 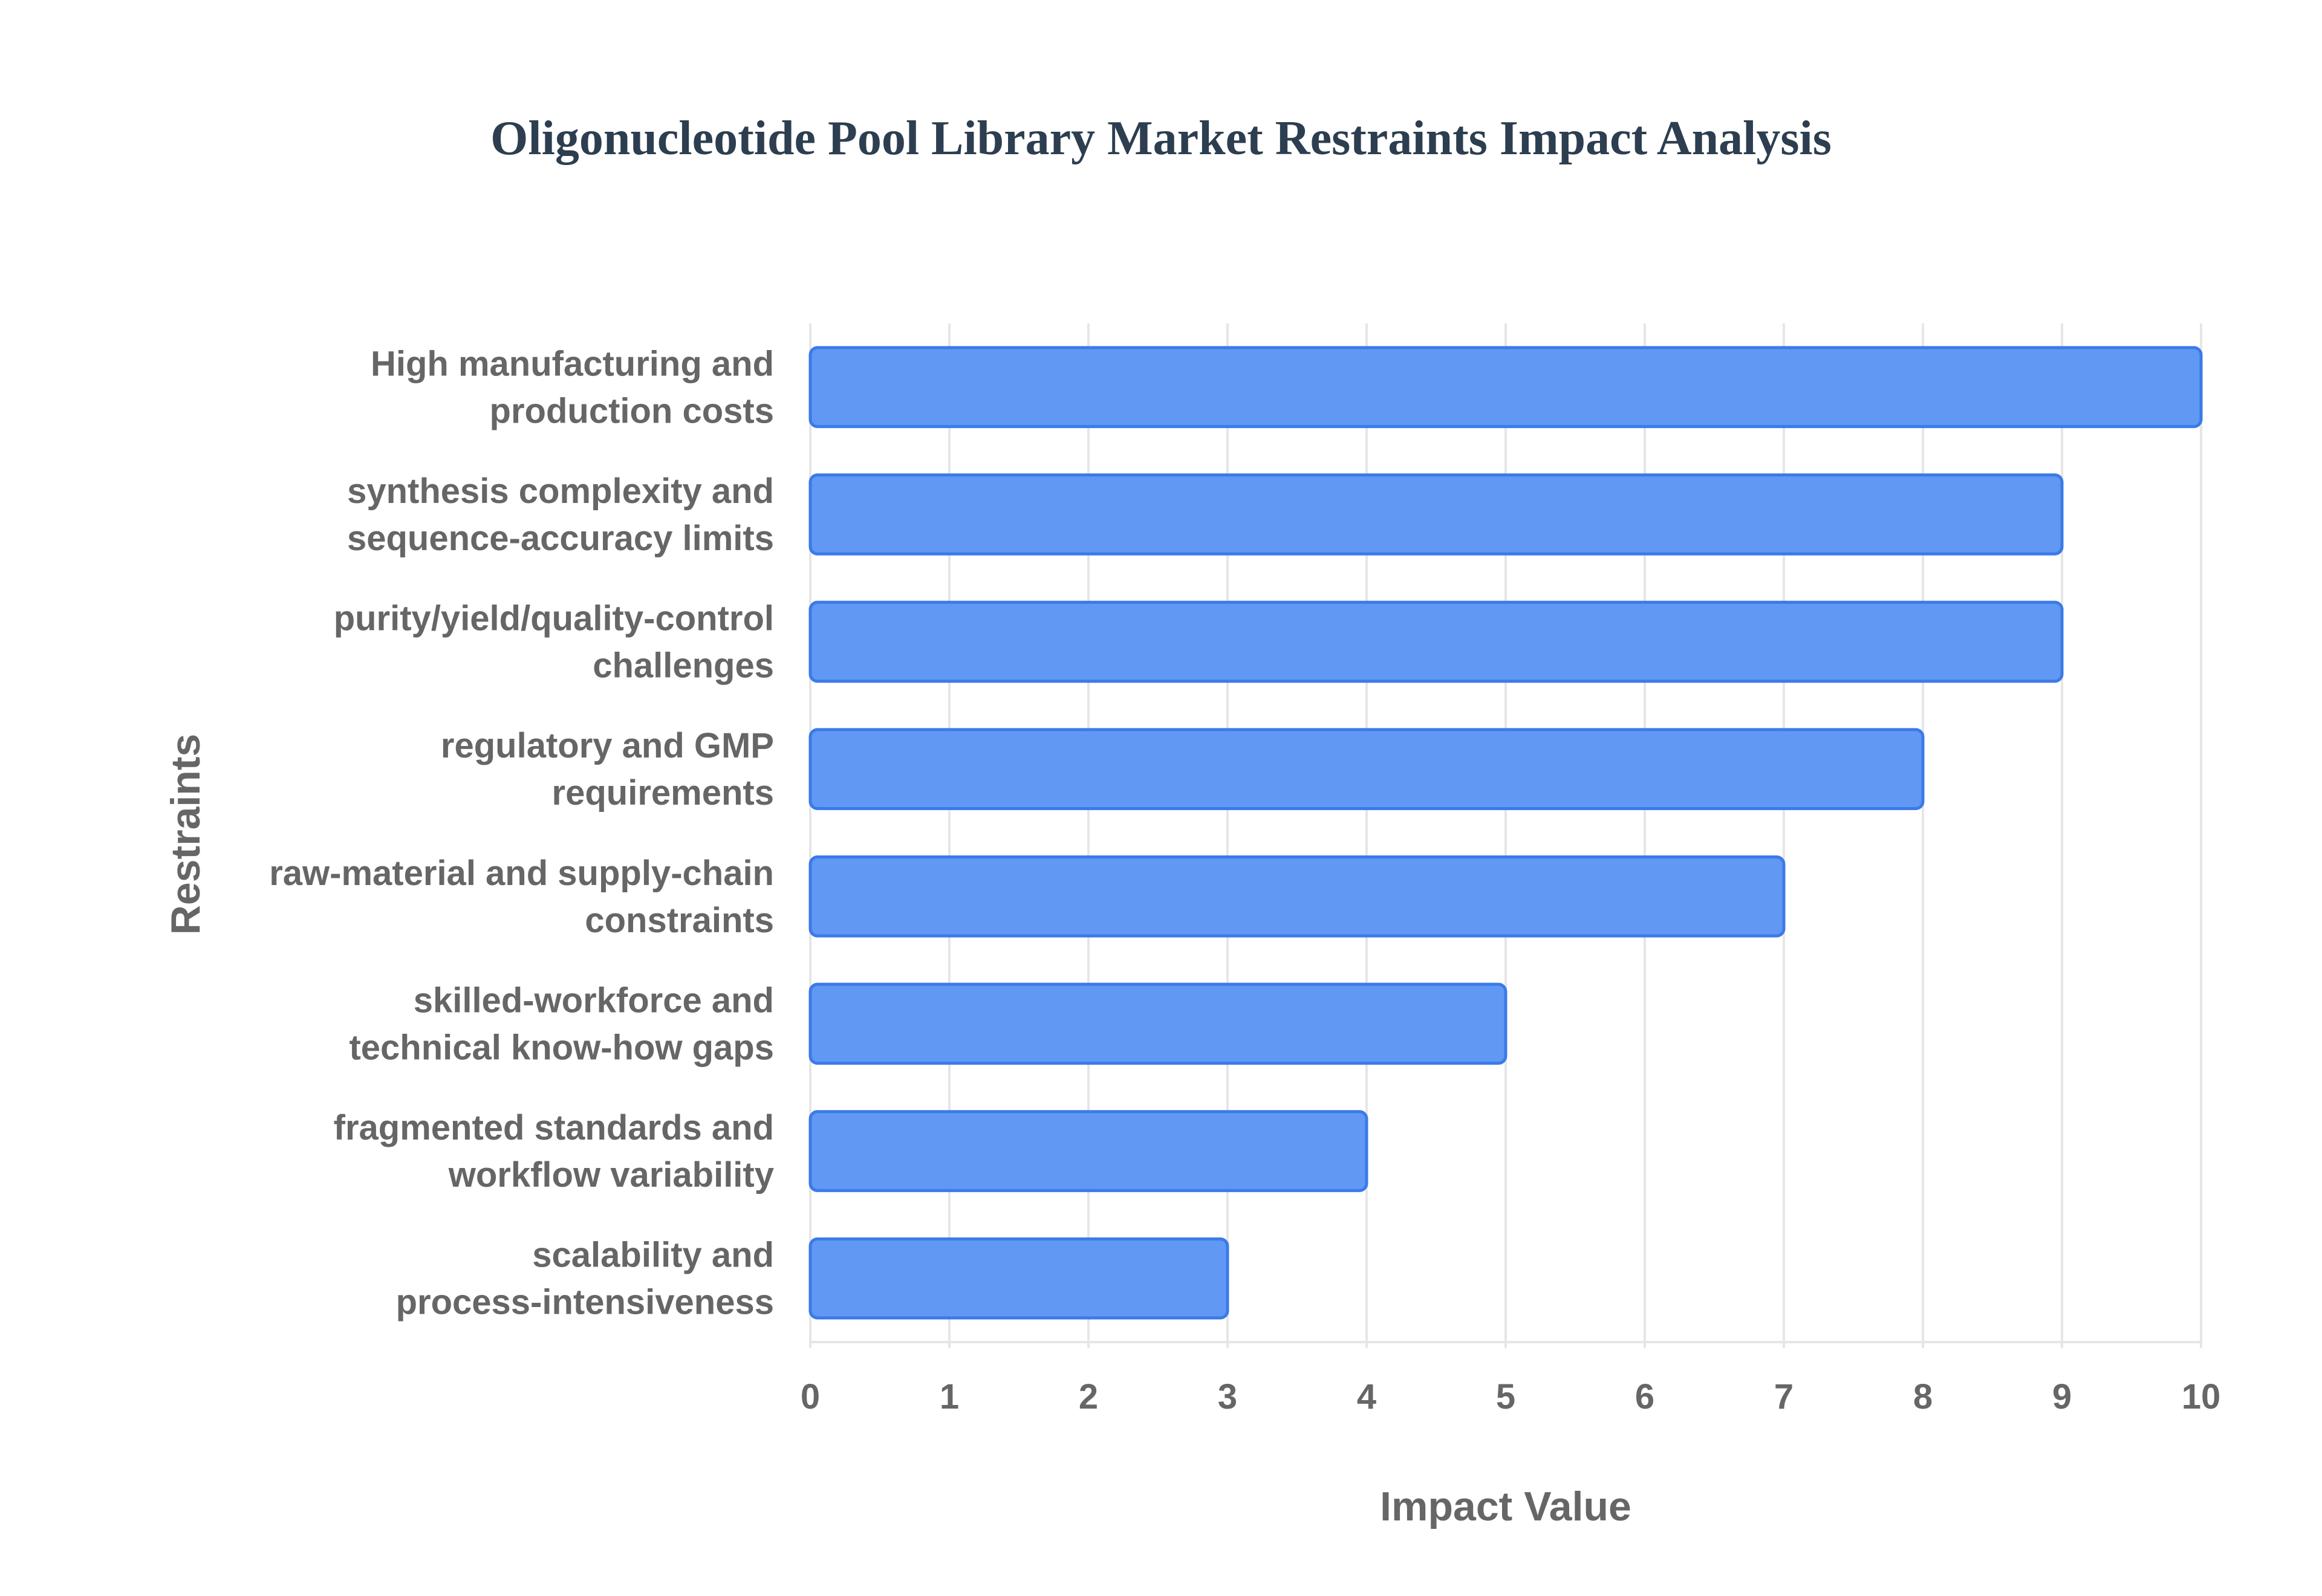 What do you see at coordinates (1227, 1396) in the screenshot?
I see `x-tick-label: 3` at bounding box center [1227, 1396].